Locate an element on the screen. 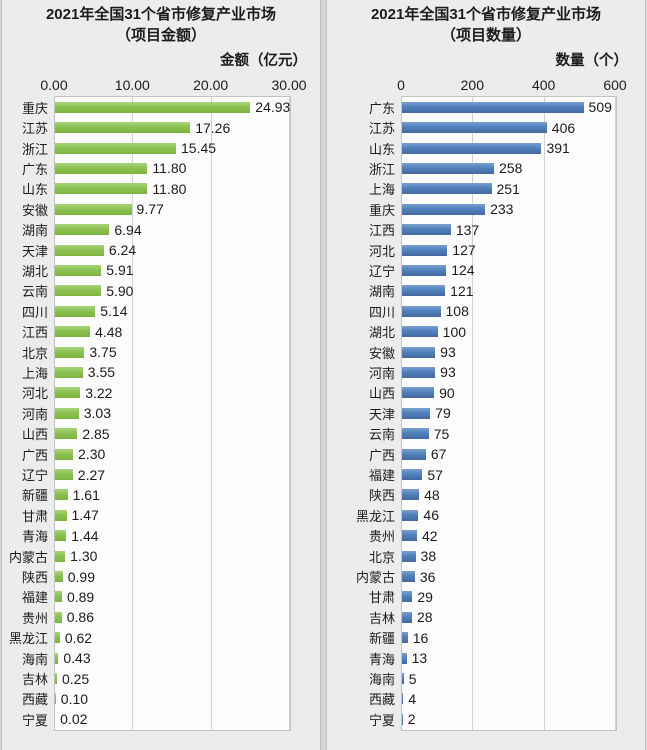  bar-value-label: 2.85 is located at coordinates (96, 433).